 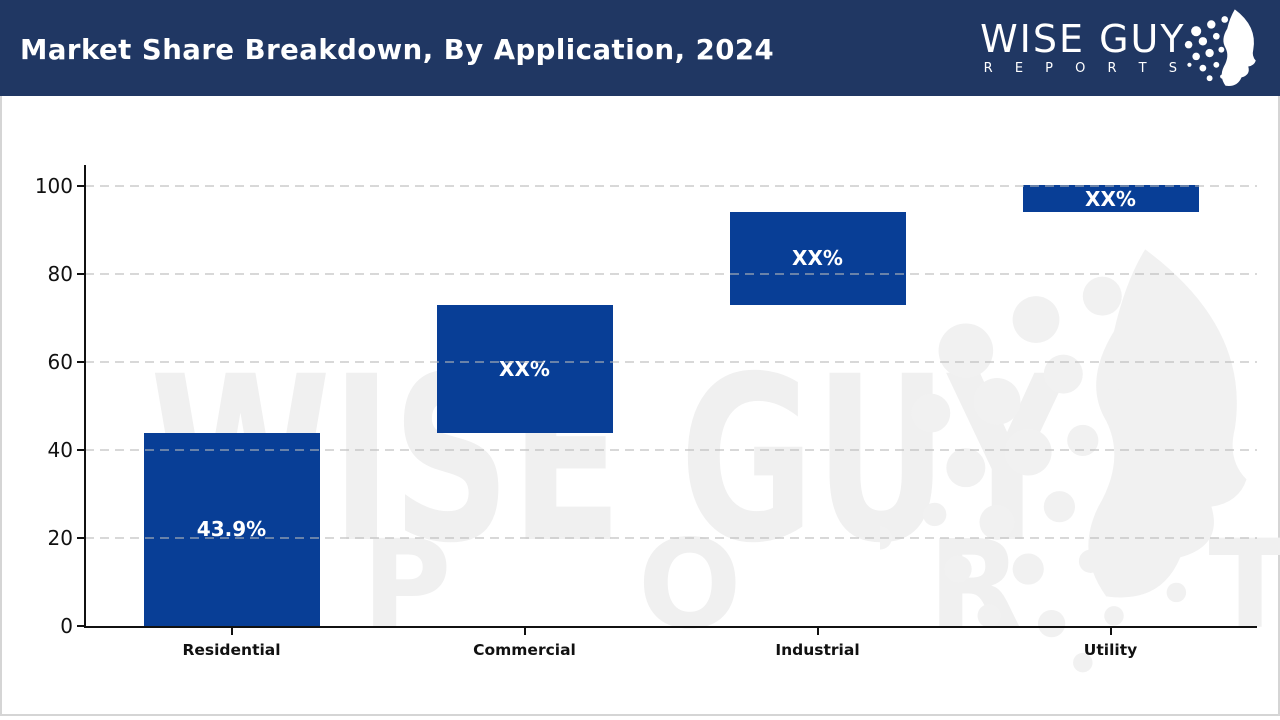 What do you see at coordinates (231, 650) in the screenshot?
I see `category-label-residential: Residential` at bounding box center [231, 650].